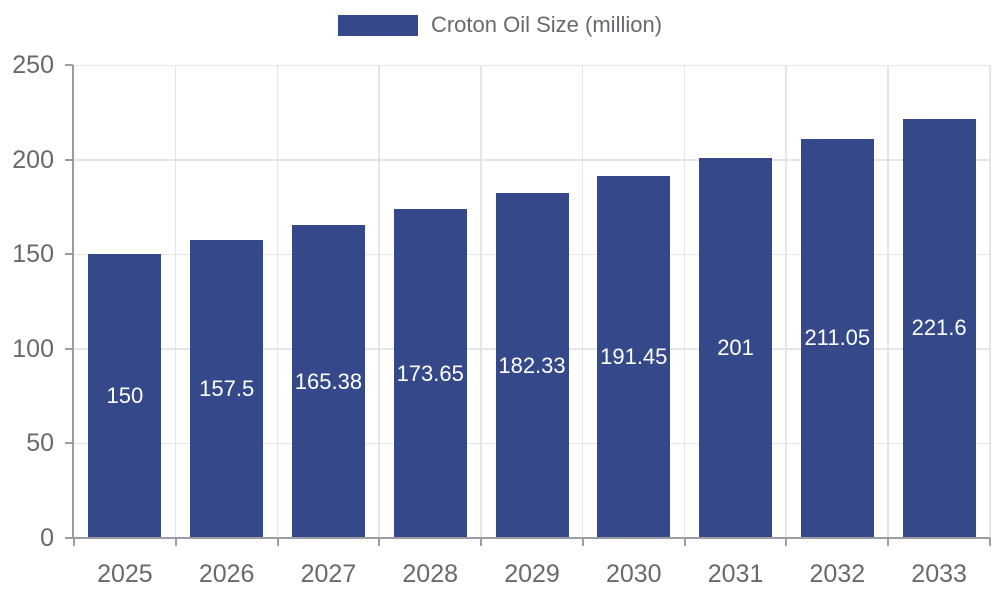  Describe the element at coordinates (328, 574) in the screenshot. I see `x-axis-tick-label: 2027` at that location.